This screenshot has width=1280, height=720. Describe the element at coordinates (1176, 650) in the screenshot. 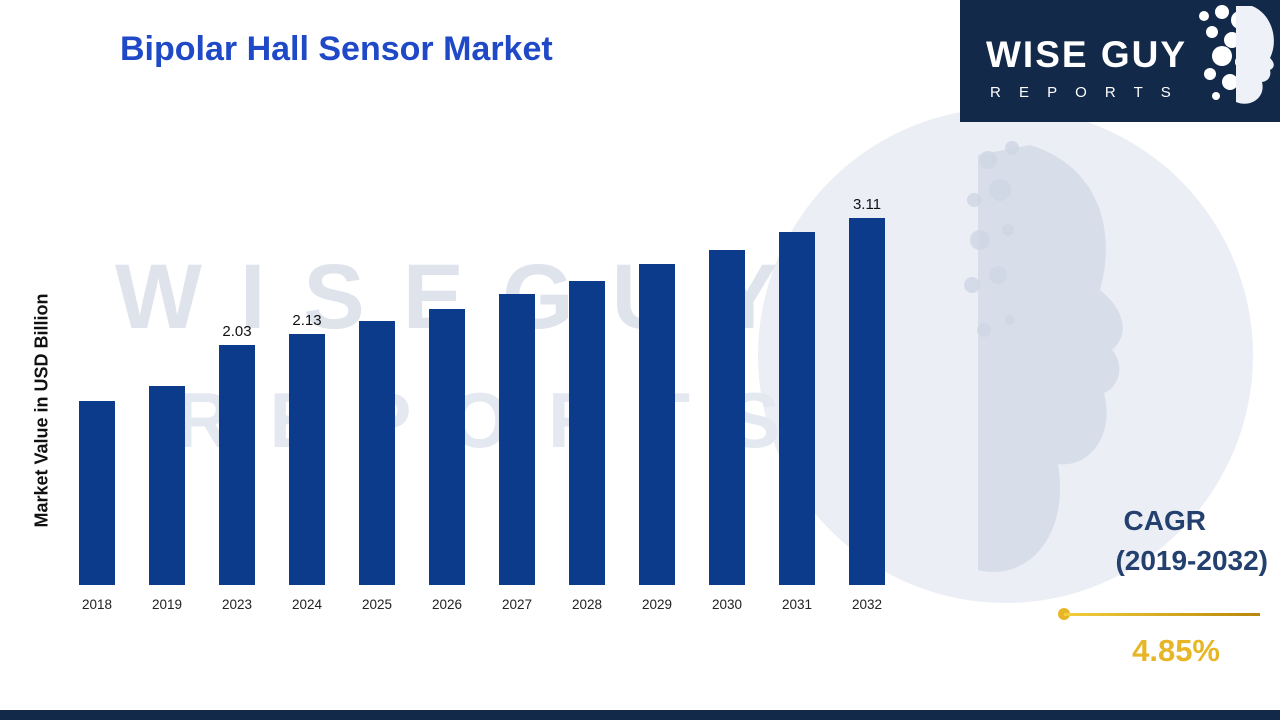

I see `cagr-value: 4.85%` at that location.